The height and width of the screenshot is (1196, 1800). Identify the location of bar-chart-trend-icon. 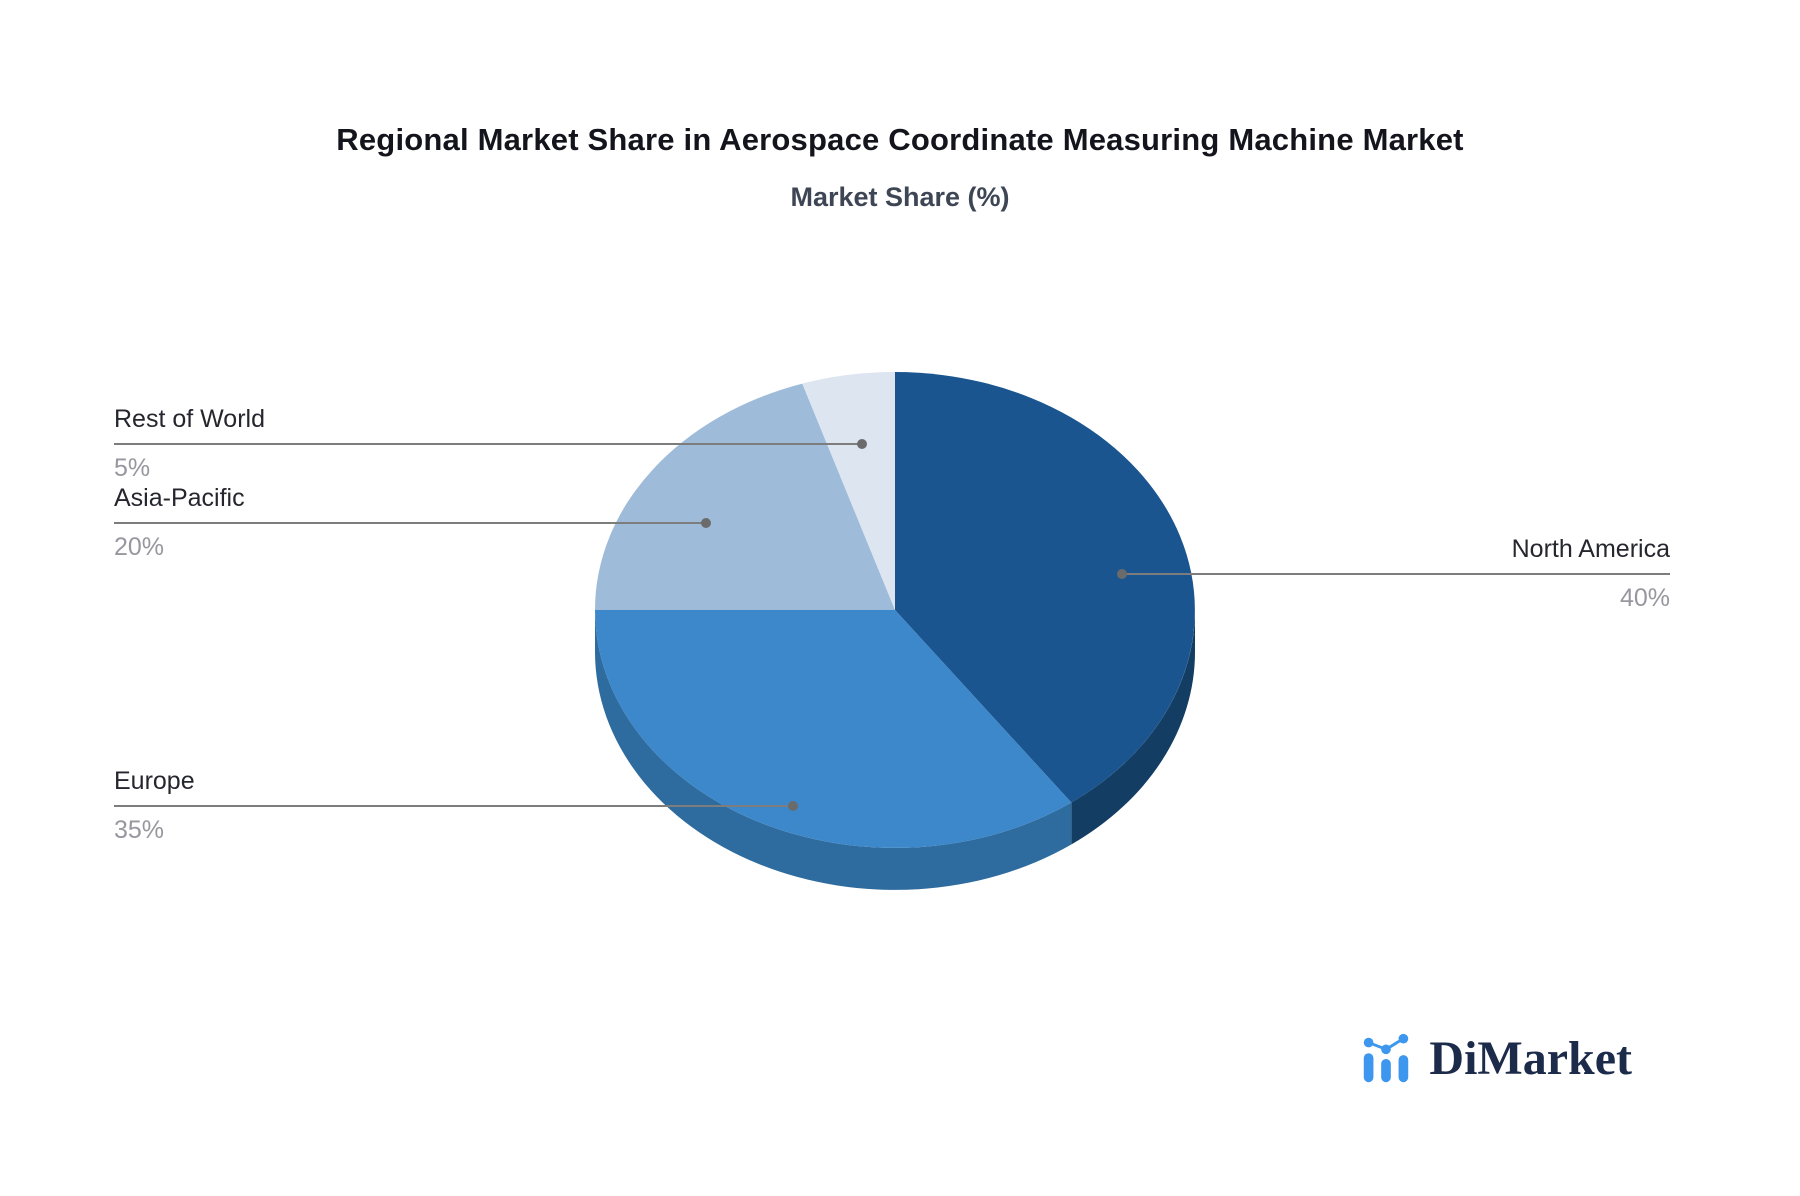
(1386, 1058).